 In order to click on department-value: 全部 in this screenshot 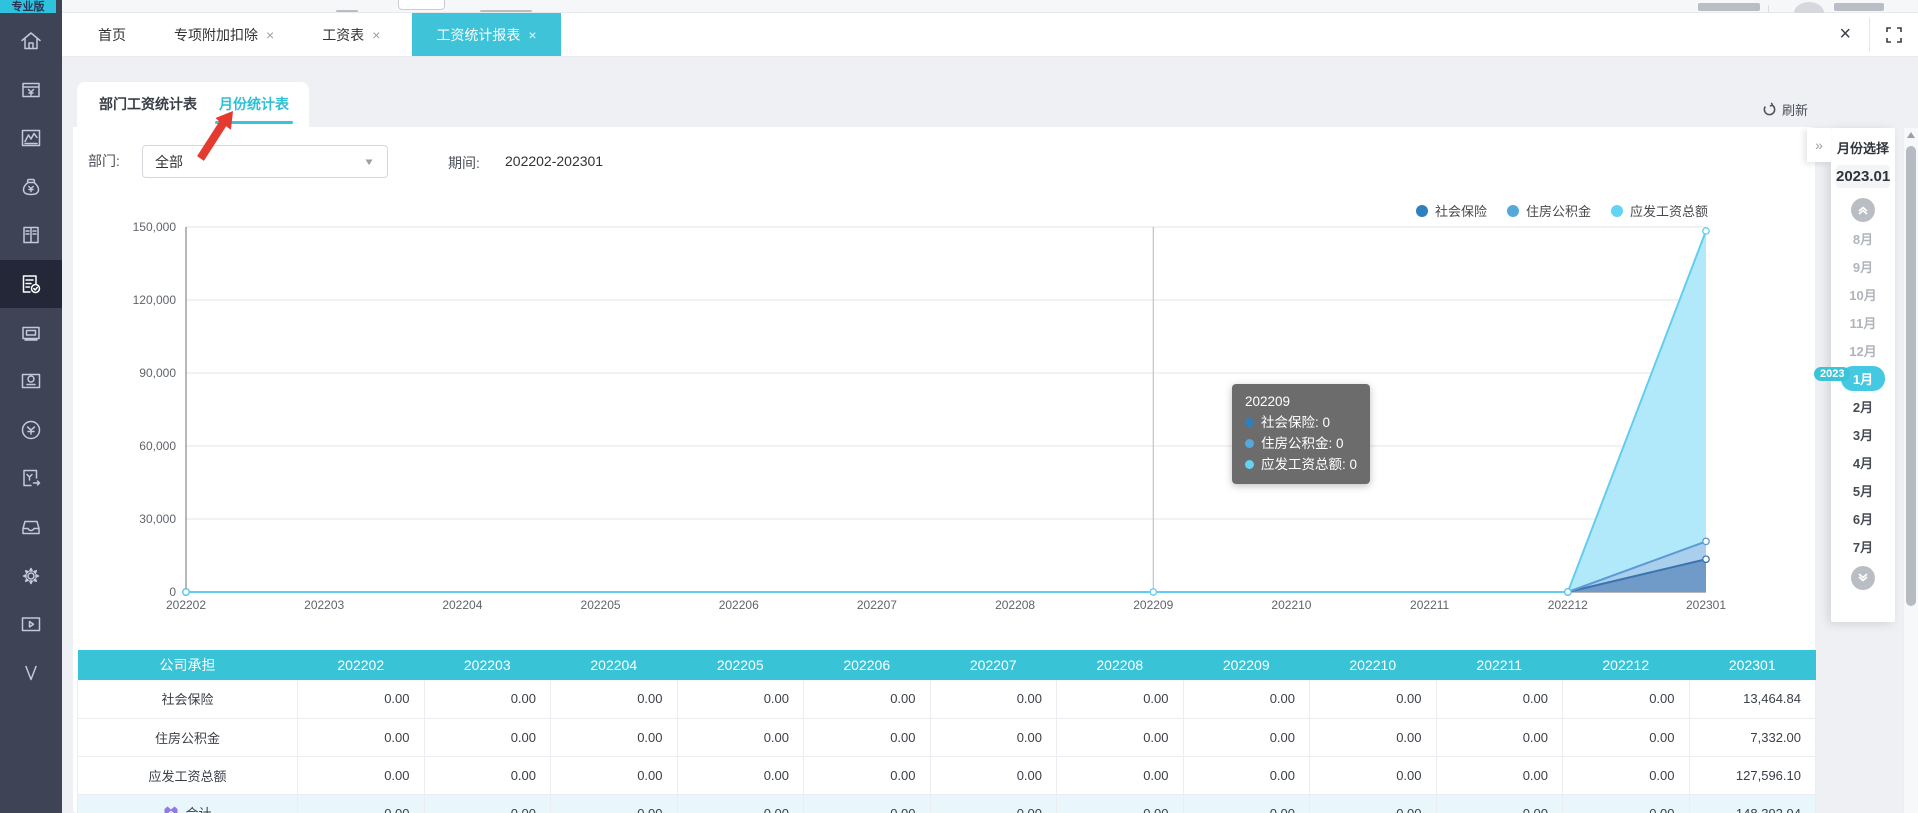, I will do `click(169, 161)`.